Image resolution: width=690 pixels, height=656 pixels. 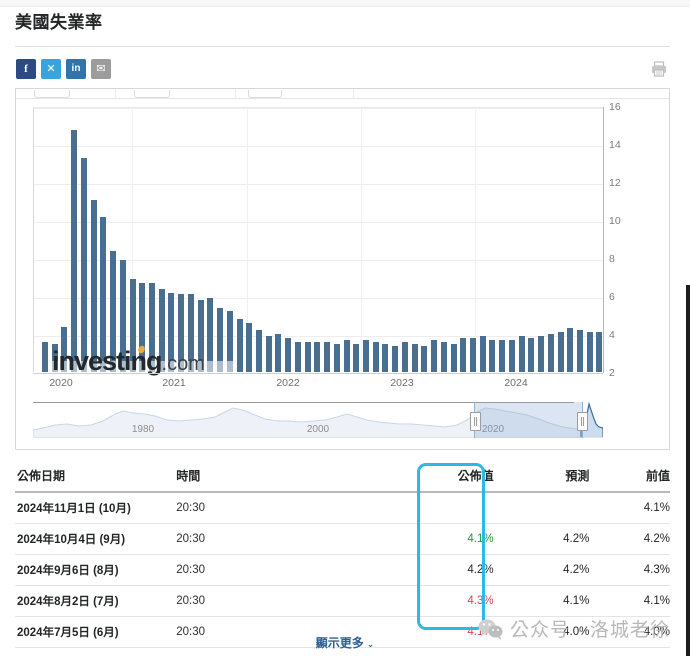 I want to click on table-row: 2024年11月1日 (10月) 20:30 4.1%, so click(x=342, y=508).